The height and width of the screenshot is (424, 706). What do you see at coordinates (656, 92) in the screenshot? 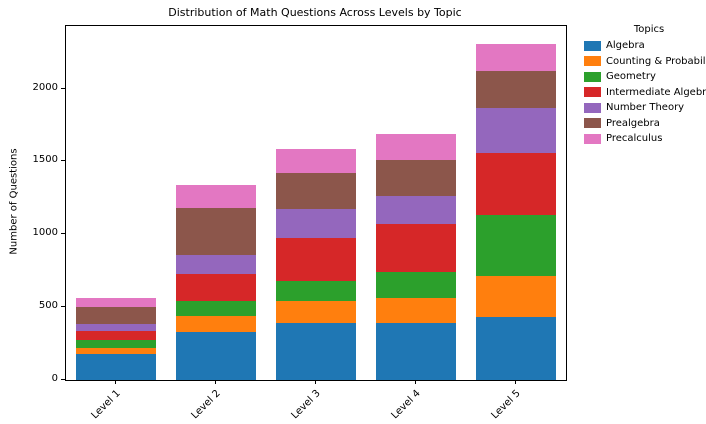
I see `legend-label: Intermediate Algebra` at bounding box center [656, 92].